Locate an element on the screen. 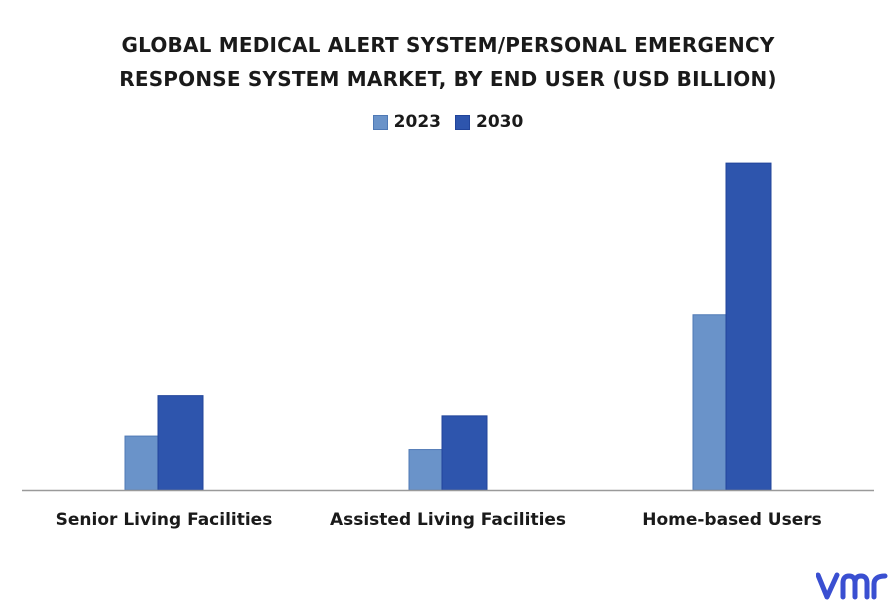 The width and height of the screenshot is (896, 615). legend-item-2030: 2030 is located at coordinates (489, 122).